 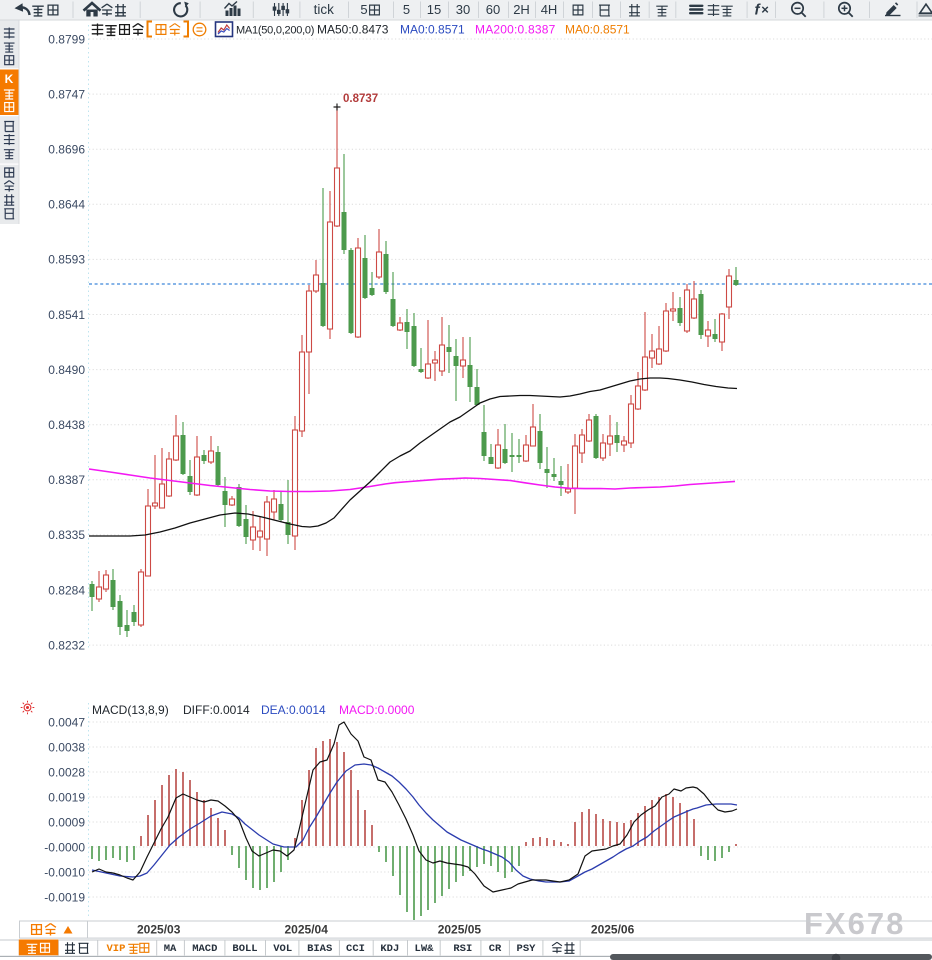 What do you see at coordinates (66, 645) in the screenshot?
I see `svg-text: 0.8232` at bounding box center [66, 645].